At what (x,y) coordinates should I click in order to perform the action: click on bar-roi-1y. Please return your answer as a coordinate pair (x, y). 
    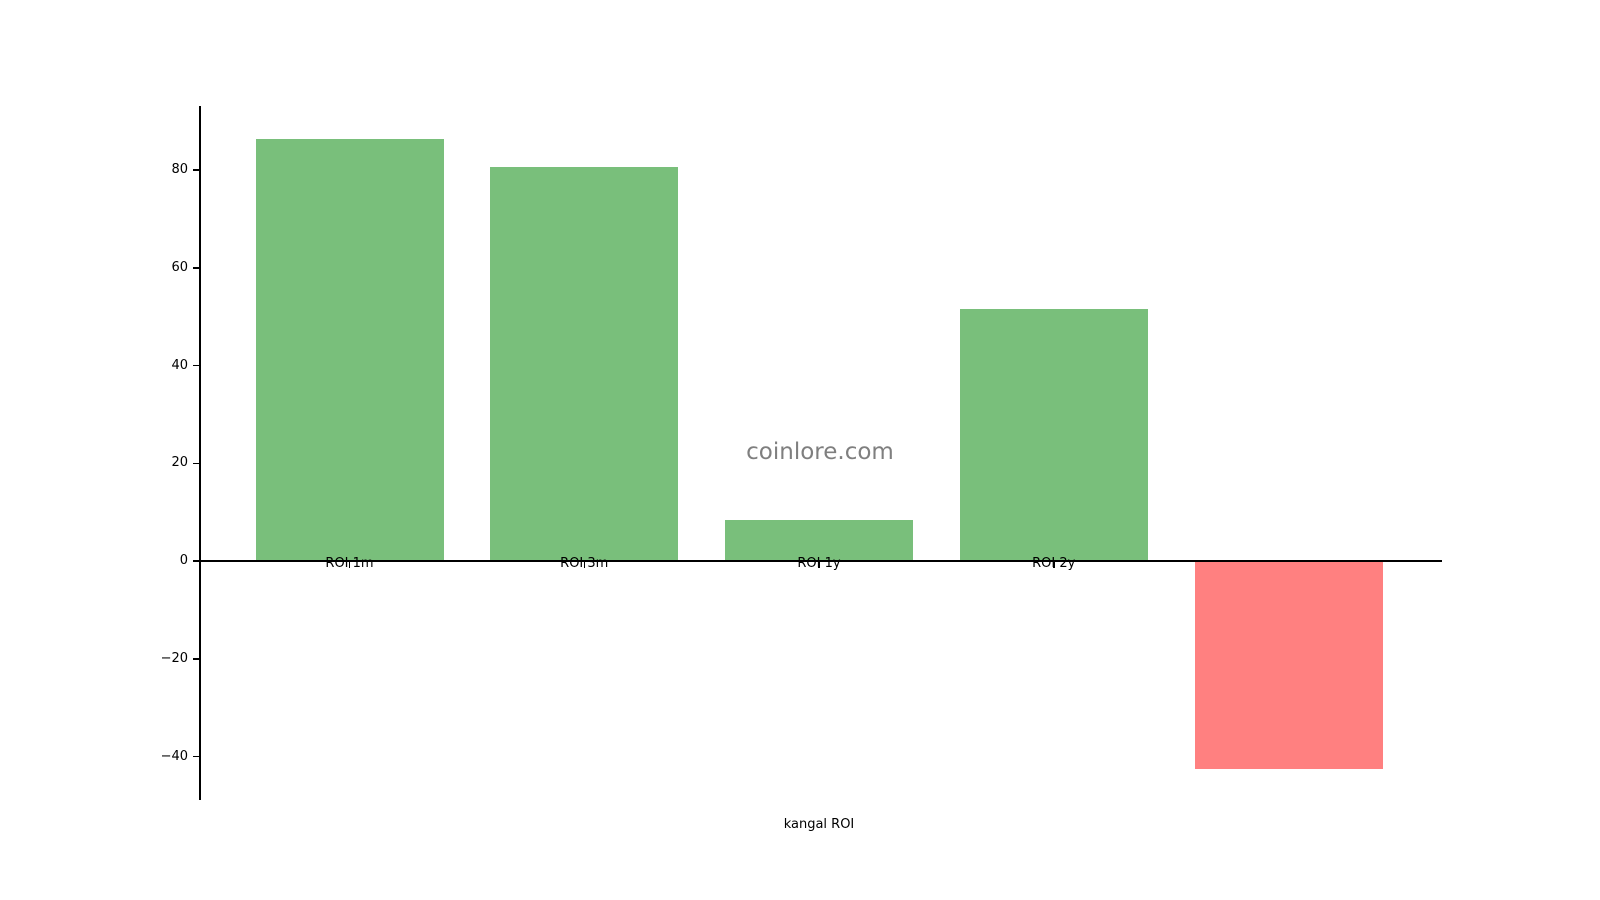
    Looking at the image, I should click on (819, 540).